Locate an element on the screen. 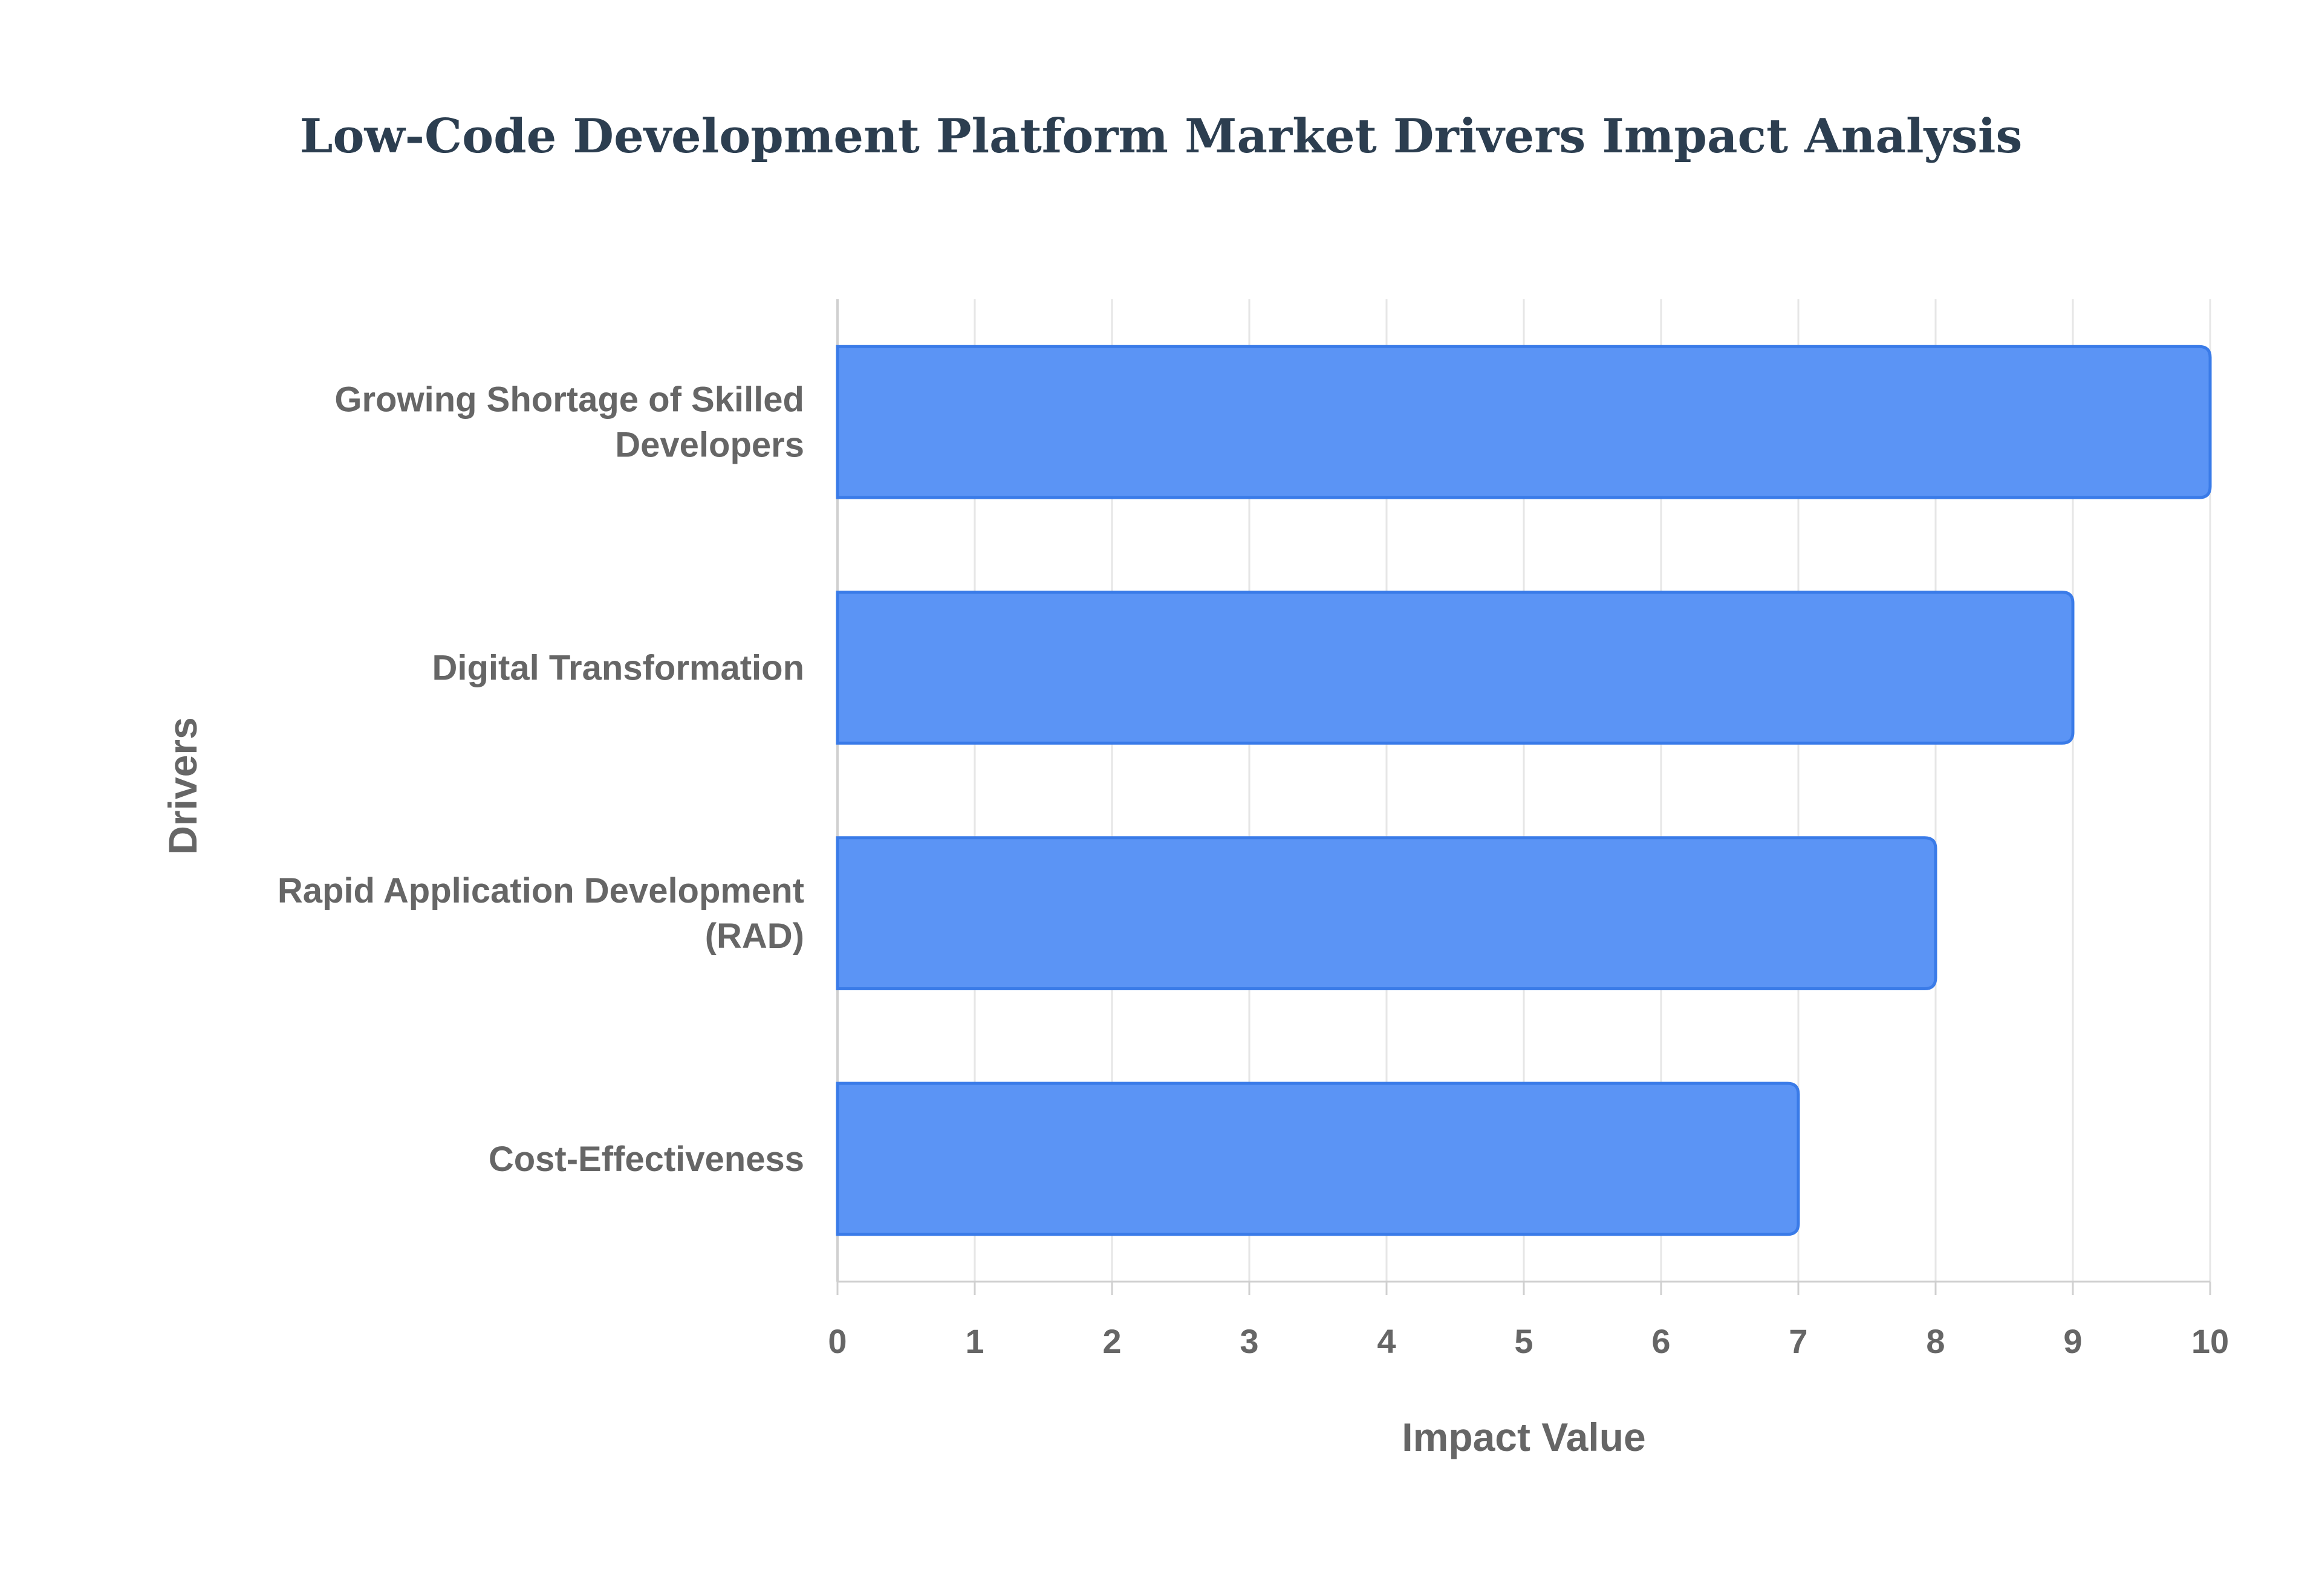 The width and height of the screenshot is (2322, 1596). category-label-line: Developers is located at coordinates (709, 445).